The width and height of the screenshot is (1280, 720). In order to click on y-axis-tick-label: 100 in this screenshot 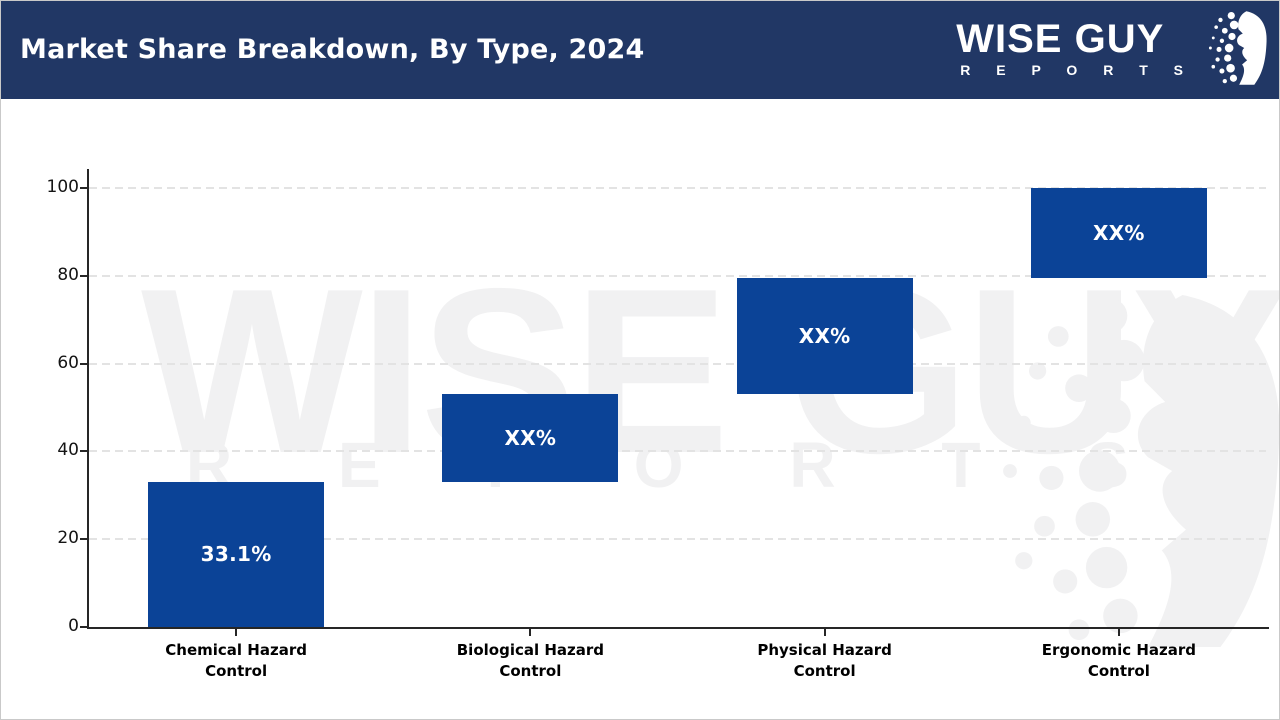, I will do `click(62, 187)`.